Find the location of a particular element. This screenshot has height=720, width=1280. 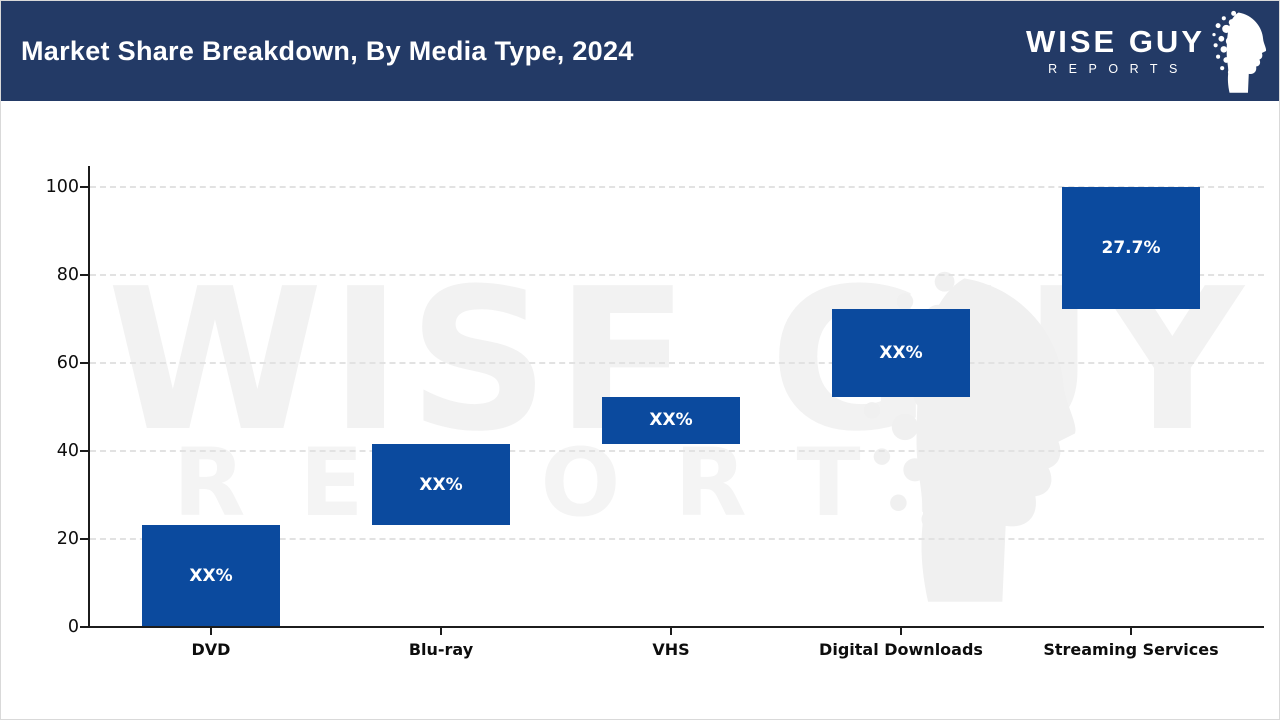

logo-head-icon is located at coordinates (1239, 51).